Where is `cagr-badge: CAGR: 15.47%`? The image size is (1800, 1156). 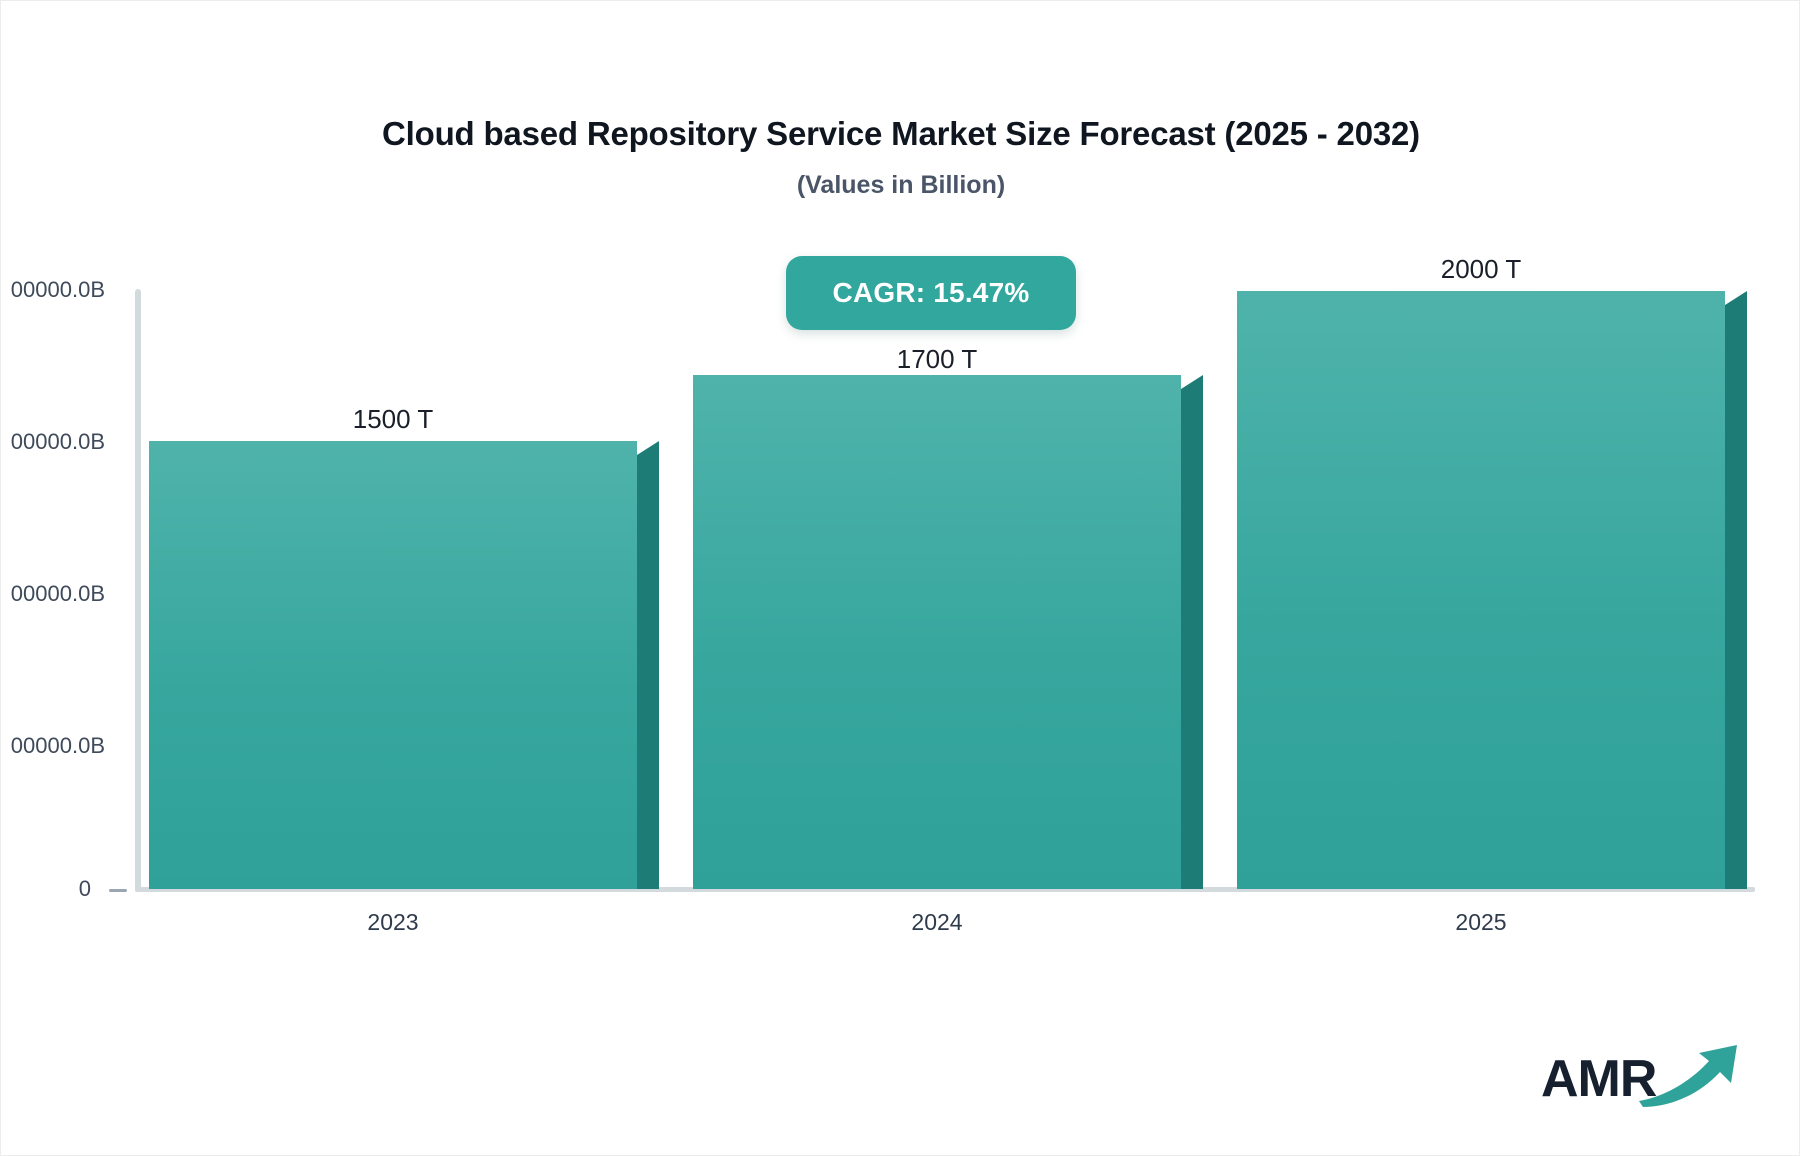 cagr-badge: CAGR: 15.47% is located at coordinates (931, 293).